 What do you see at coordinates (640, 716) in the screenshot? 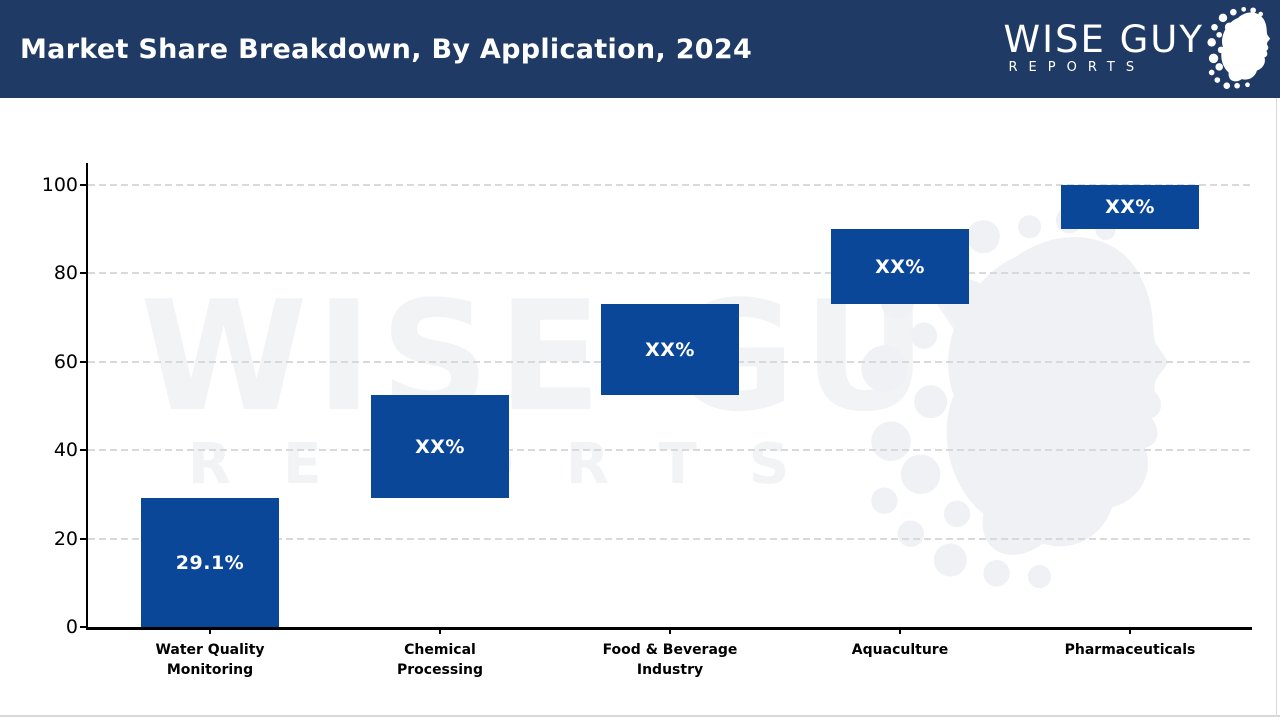
I see `page-bottom-border` at bounding box center [640, 716].